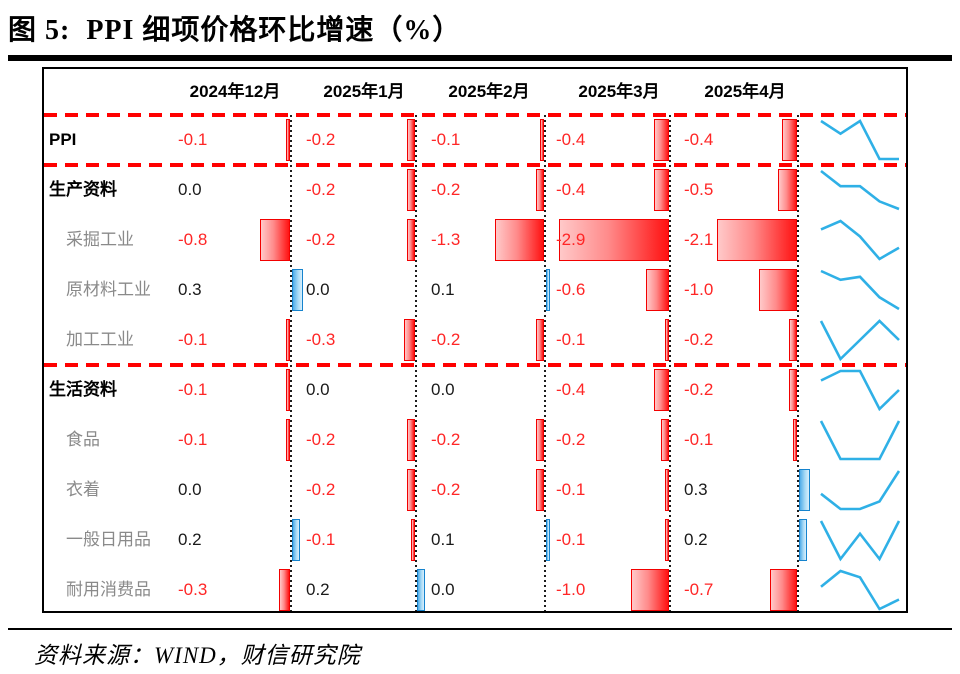 The height and width of the screenshot is (674, 960). Describe the element at coordinates (446, 239) in the screenshot. I see `cell-value: -1.3` at that location.